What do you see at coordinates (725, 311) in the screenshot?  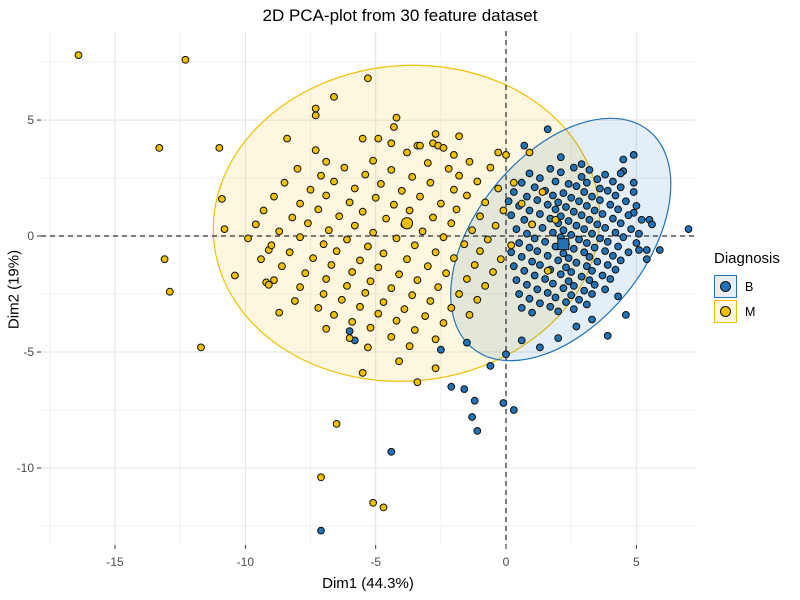 I see `legend-key-m` at bounding box center [725, 311].